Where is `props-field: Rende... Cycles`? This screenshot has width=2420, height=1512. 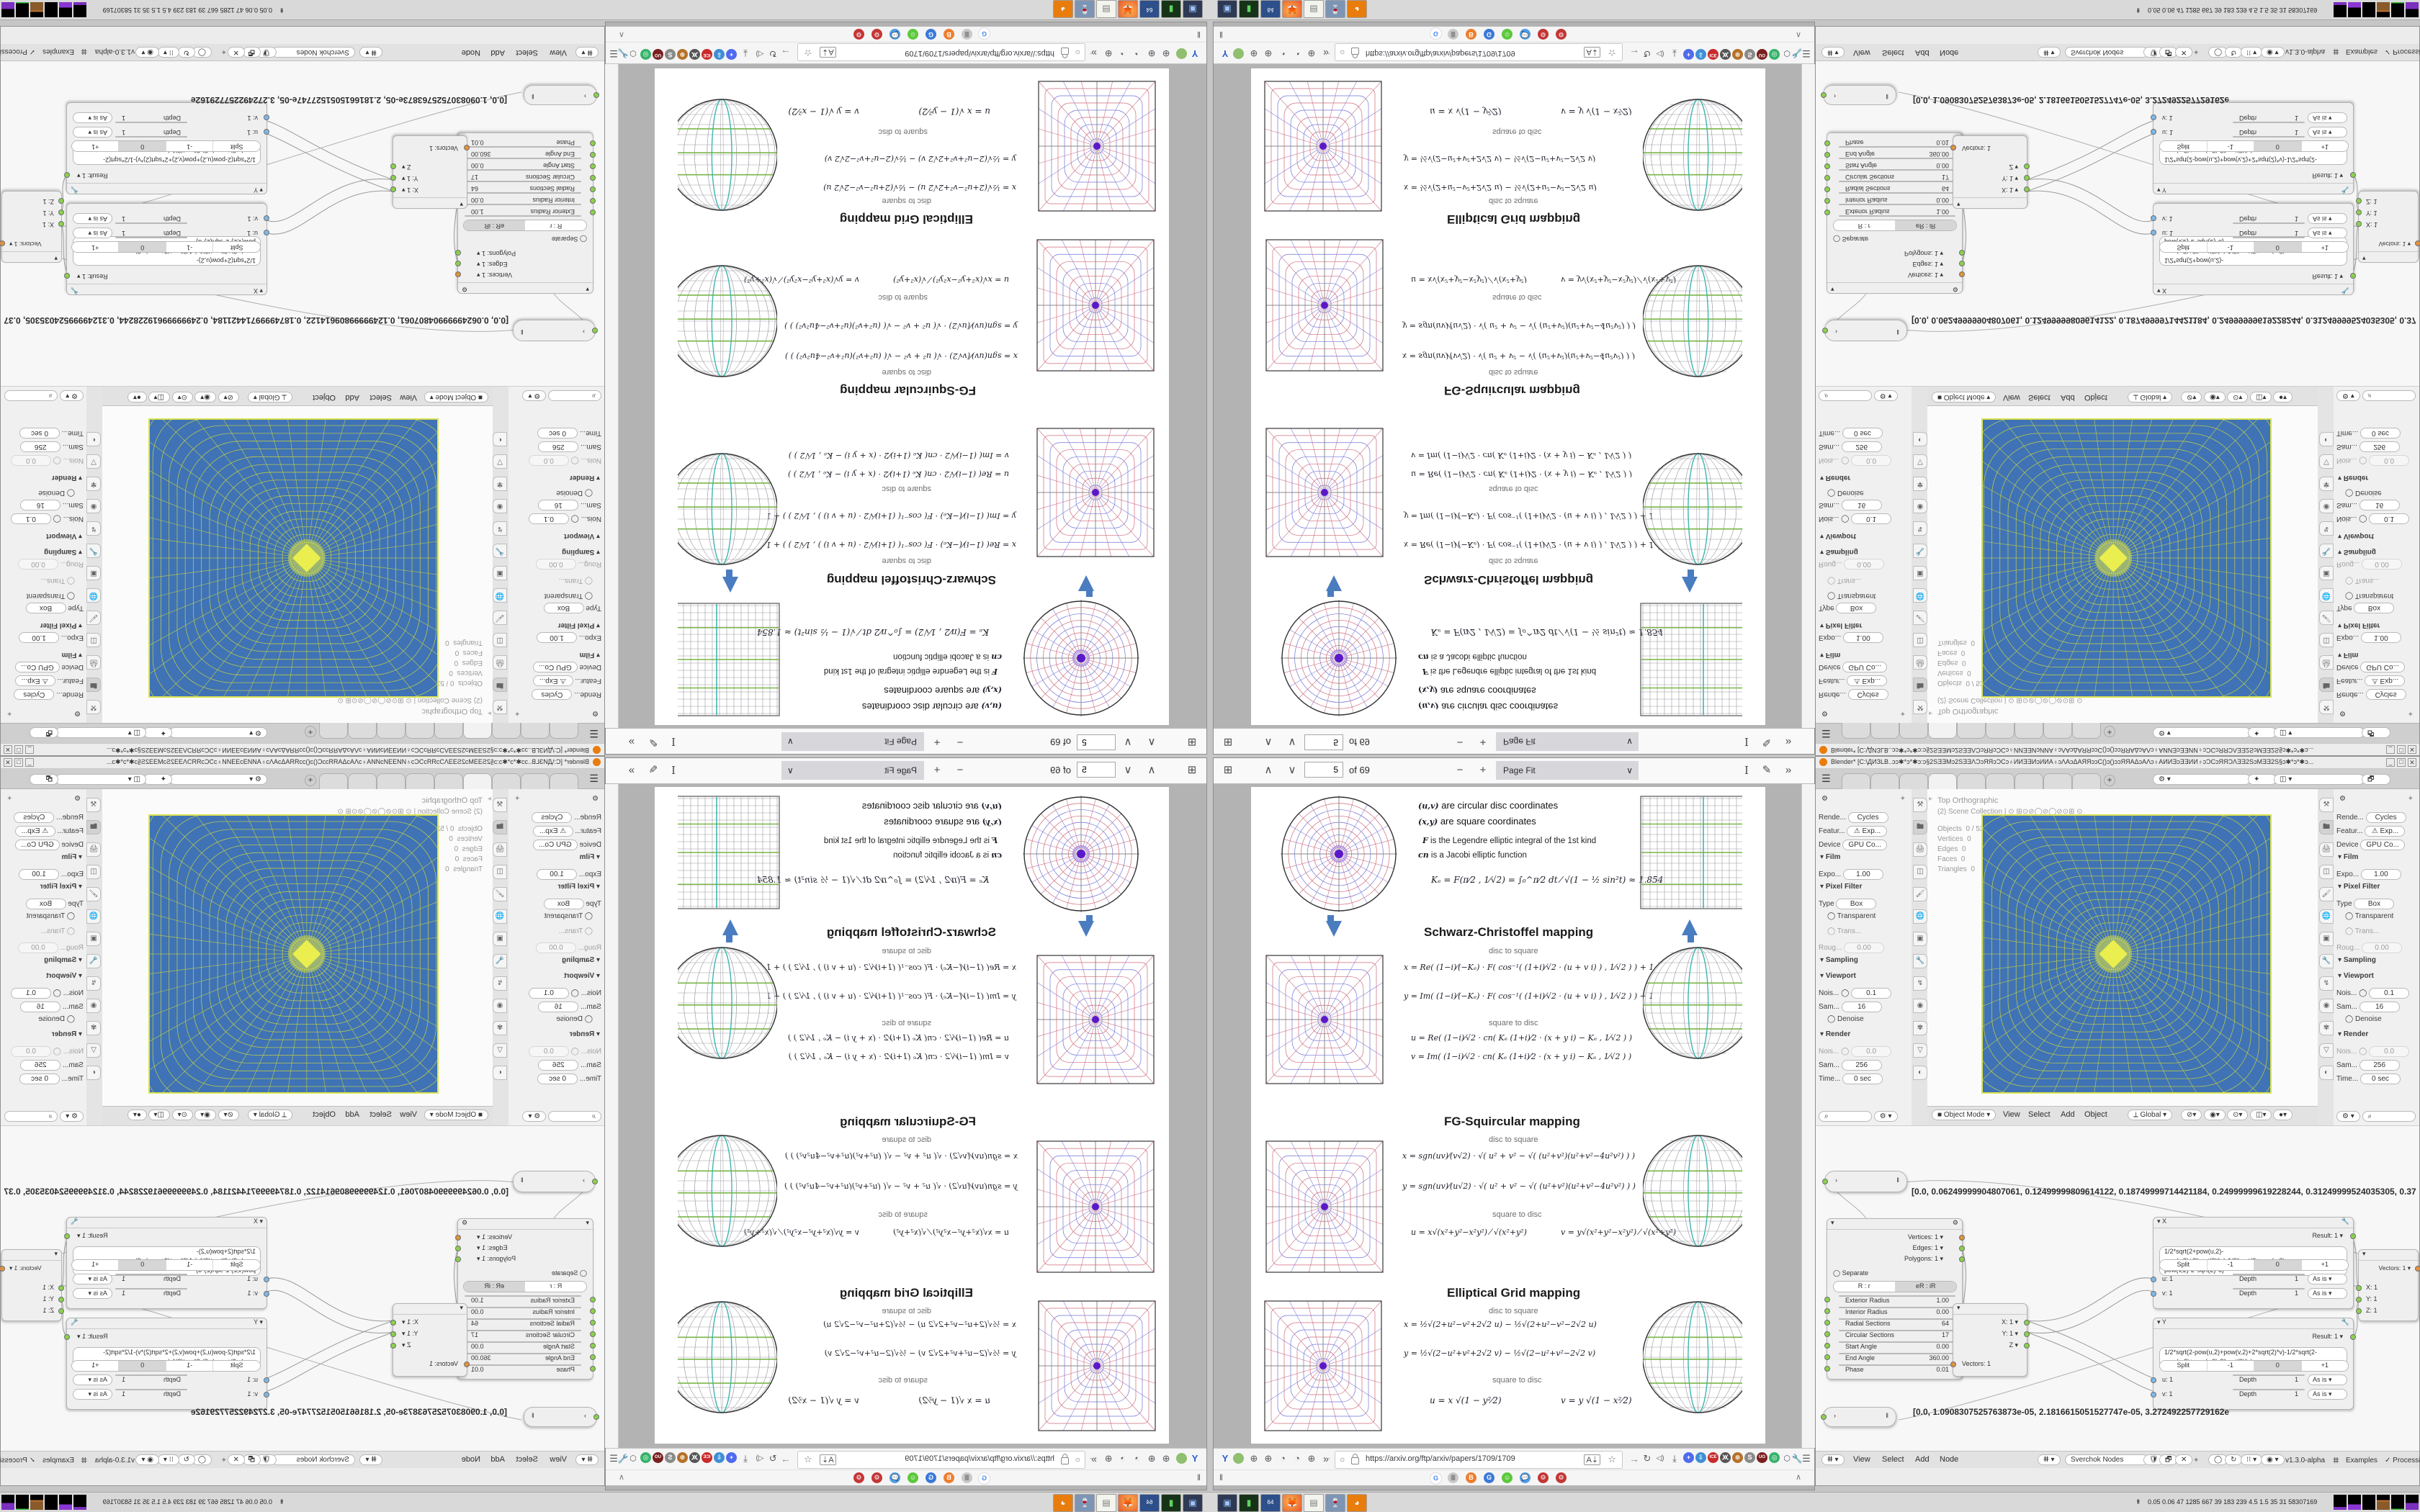
props-field: Rende... Cycles is located at coordinates (2371, 817).